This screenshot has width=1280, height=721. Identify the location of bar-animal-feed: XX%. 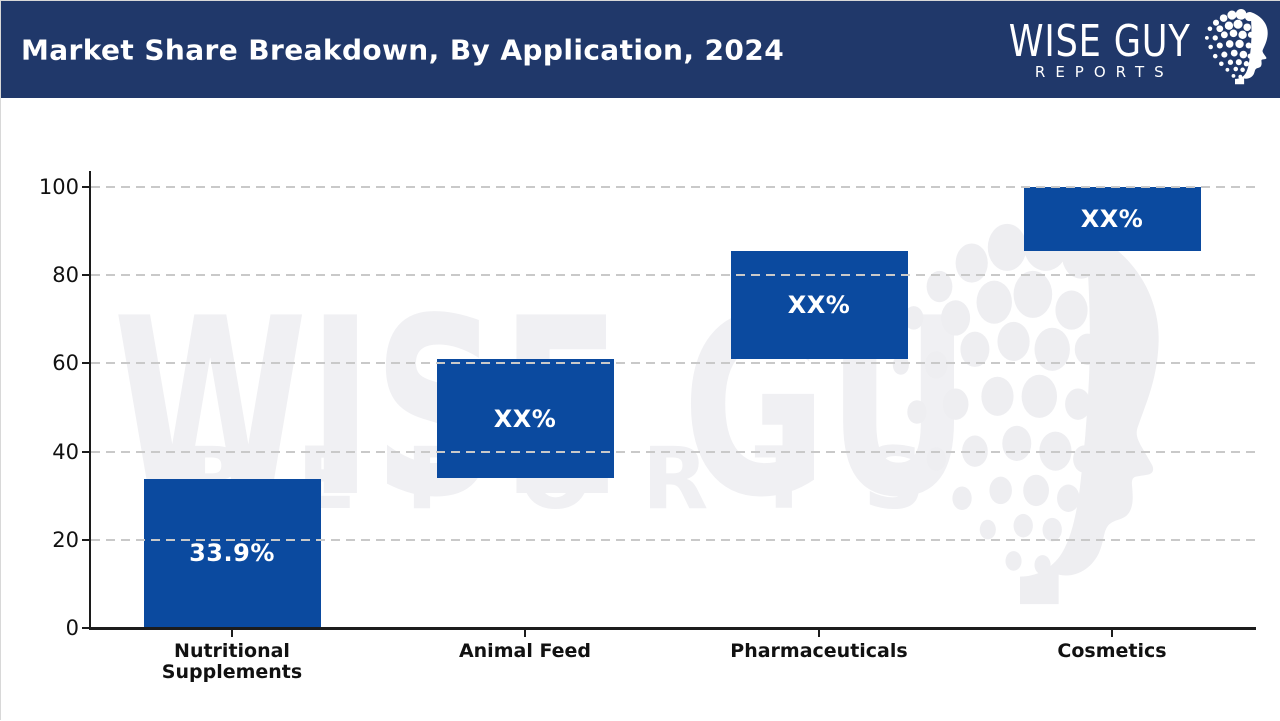
(525, 418).